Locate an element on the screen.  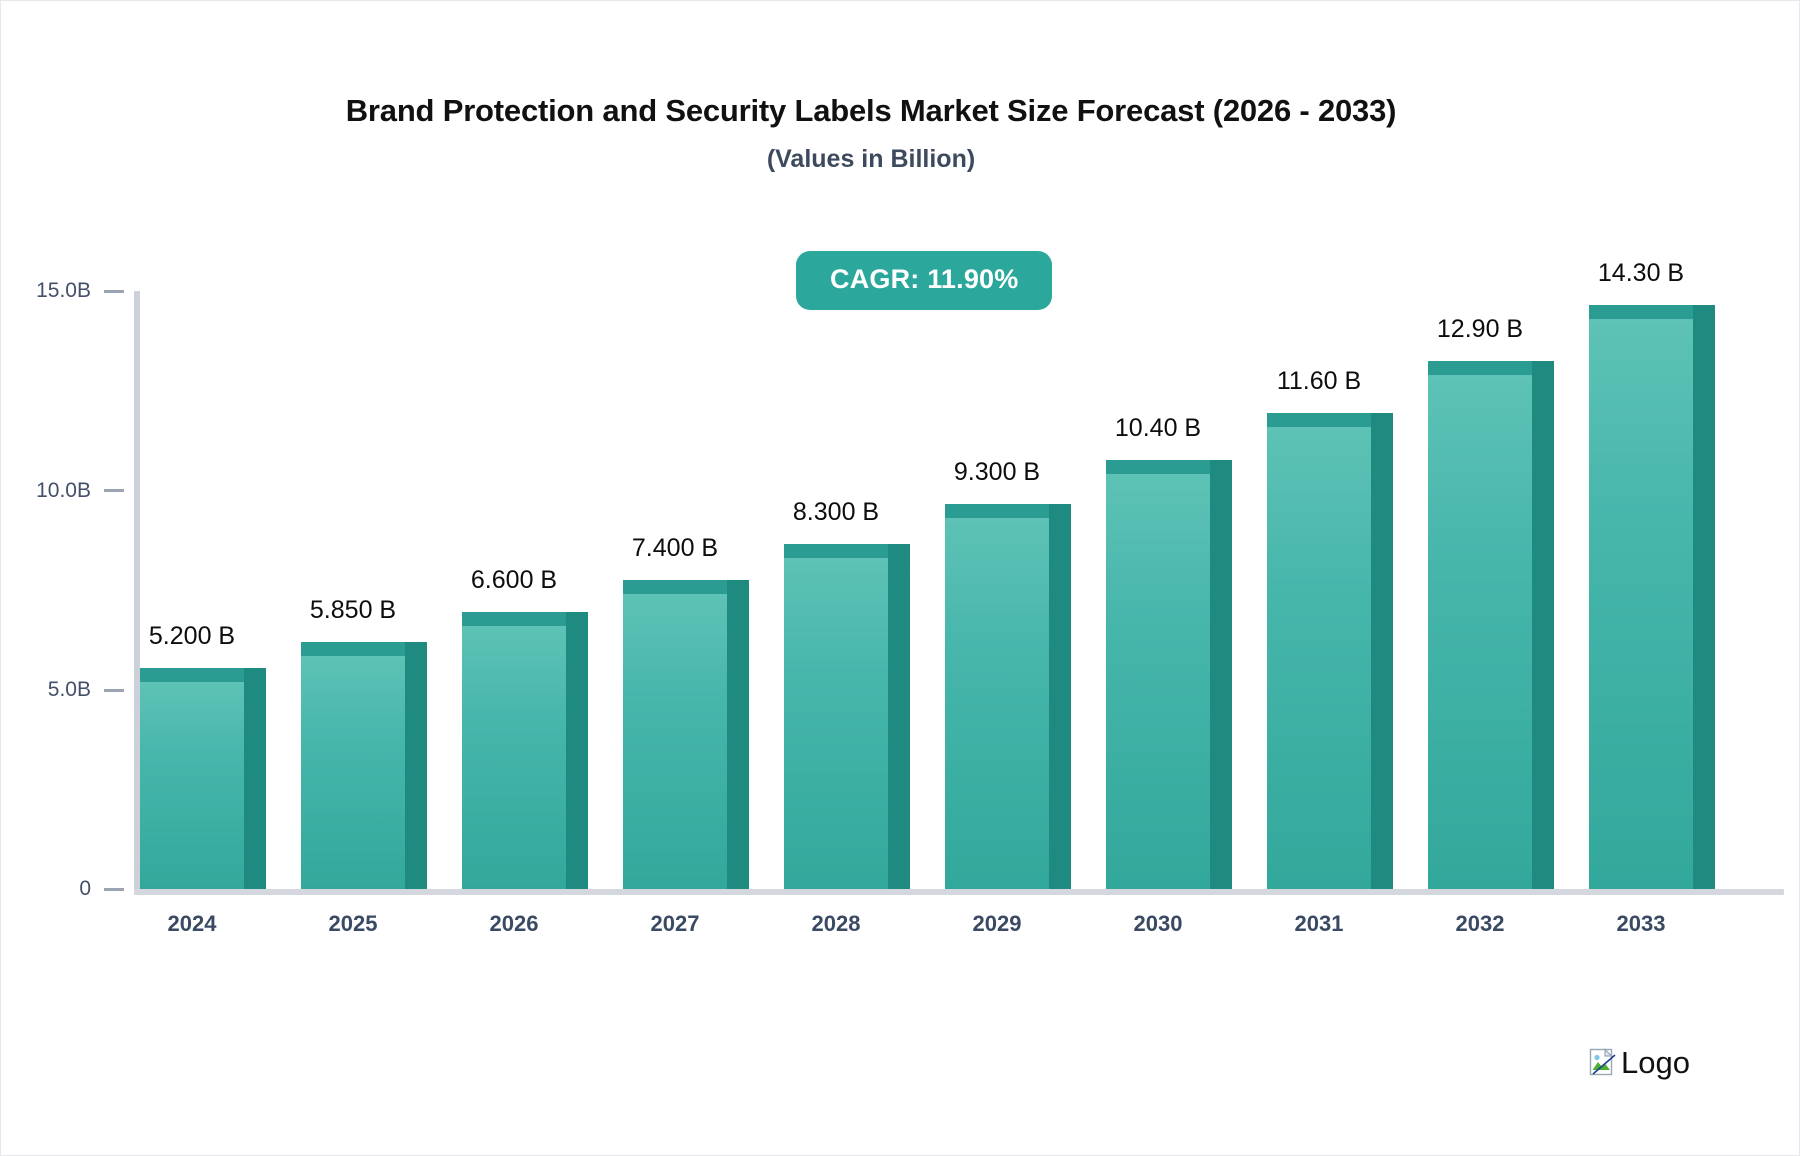
bar-value-label: 5.850 B is located at coordinates (353, 610).